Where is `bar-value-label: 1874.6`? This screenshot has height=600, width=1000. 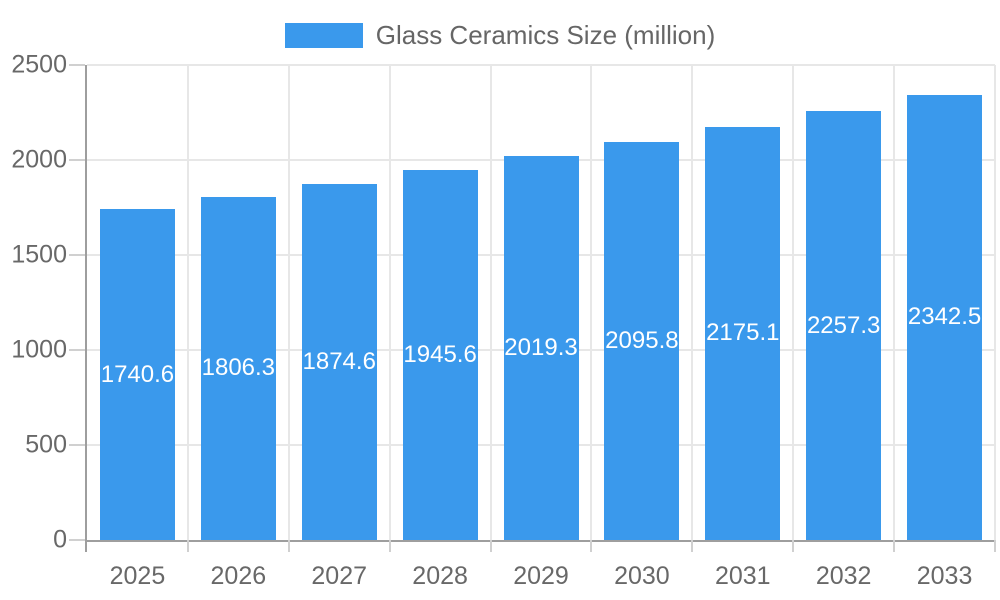
bar-value-label: 1874.6 is located at coordinates (339, 361).